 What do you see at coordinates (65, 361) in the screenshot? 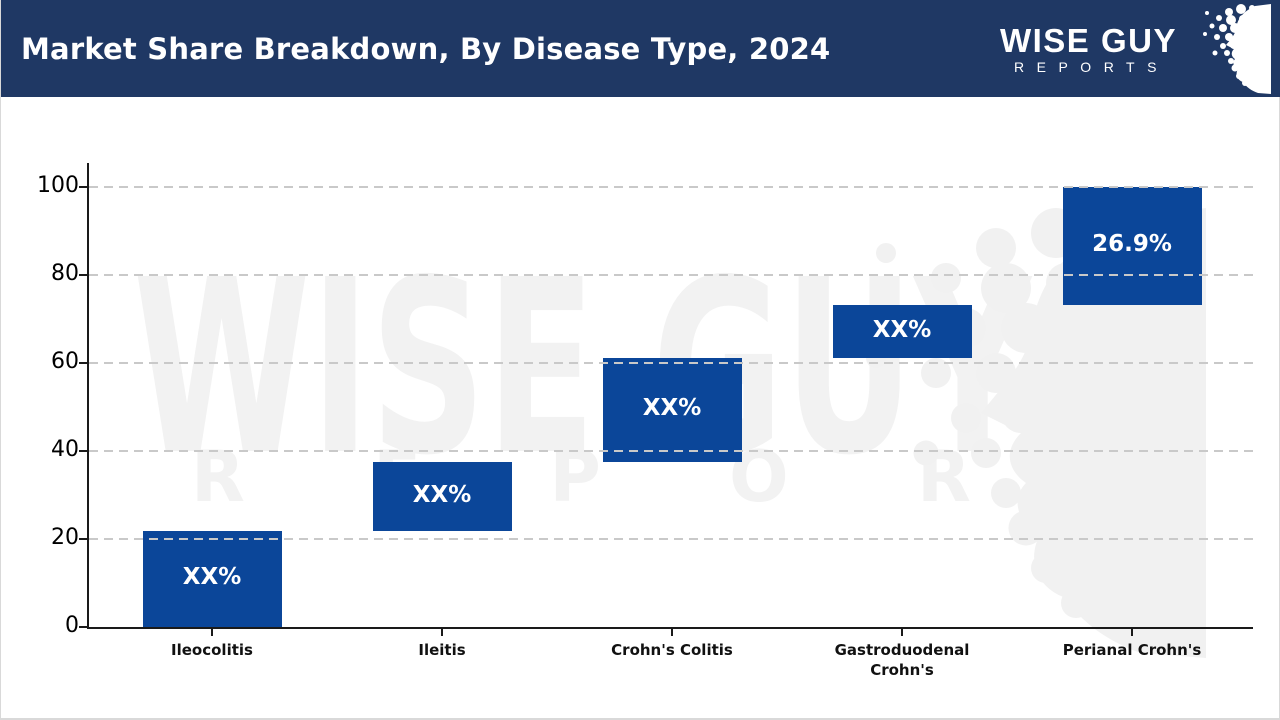
I see `y-tick-label: 60` at bounding box center [65, 361].